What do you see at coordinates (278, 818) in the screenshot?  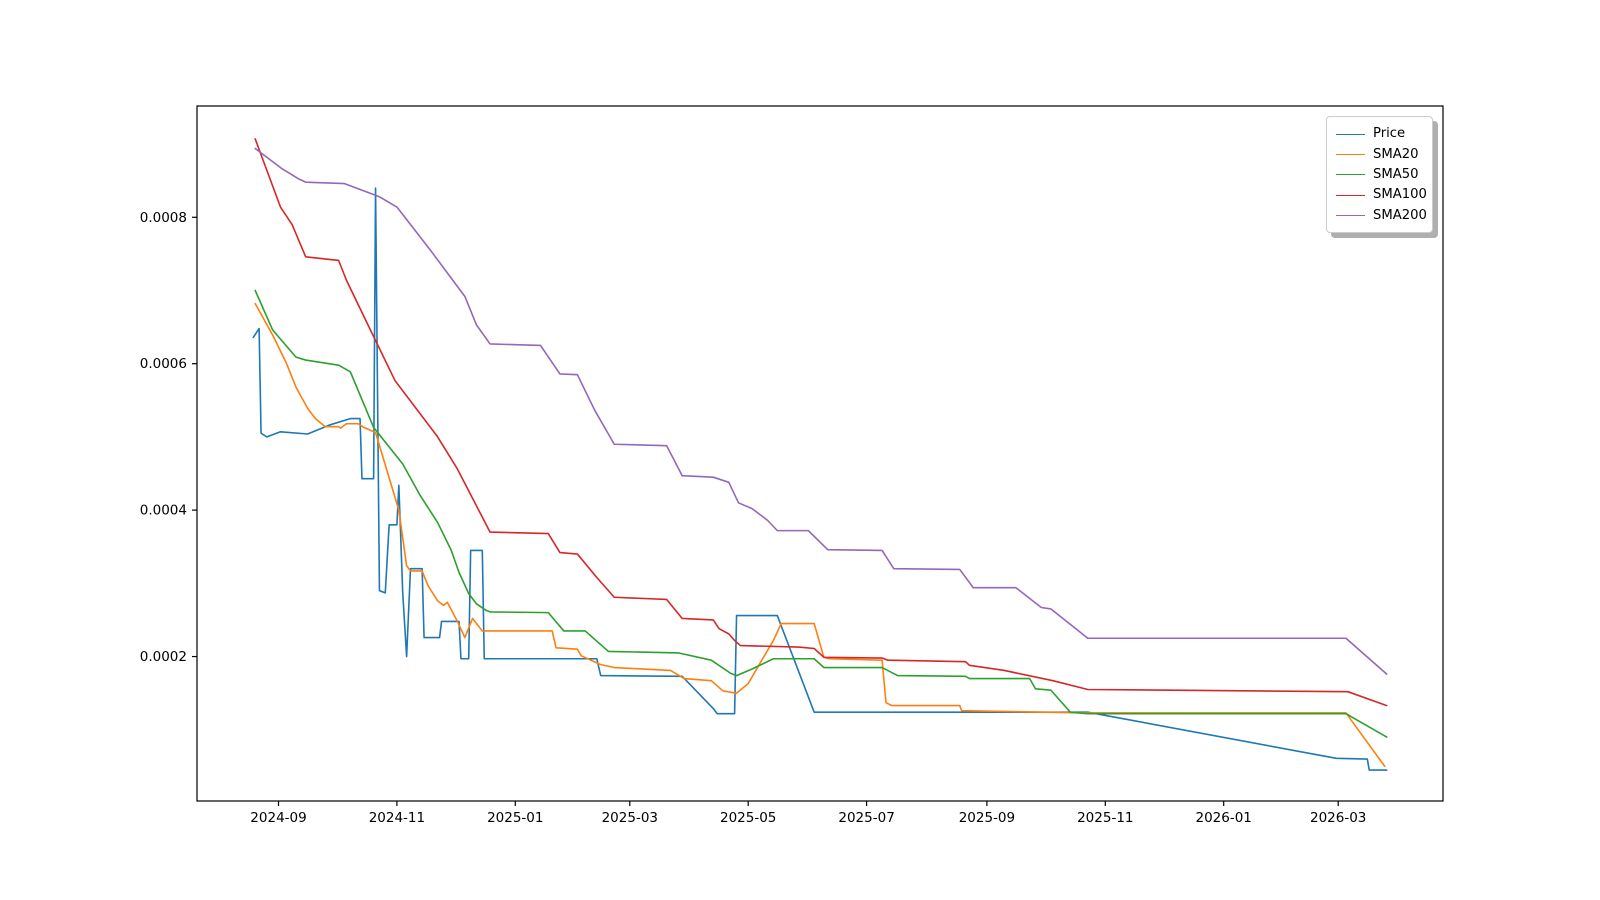 I see `x-tick-label: 2024-09` at bounding box center [278, 818].